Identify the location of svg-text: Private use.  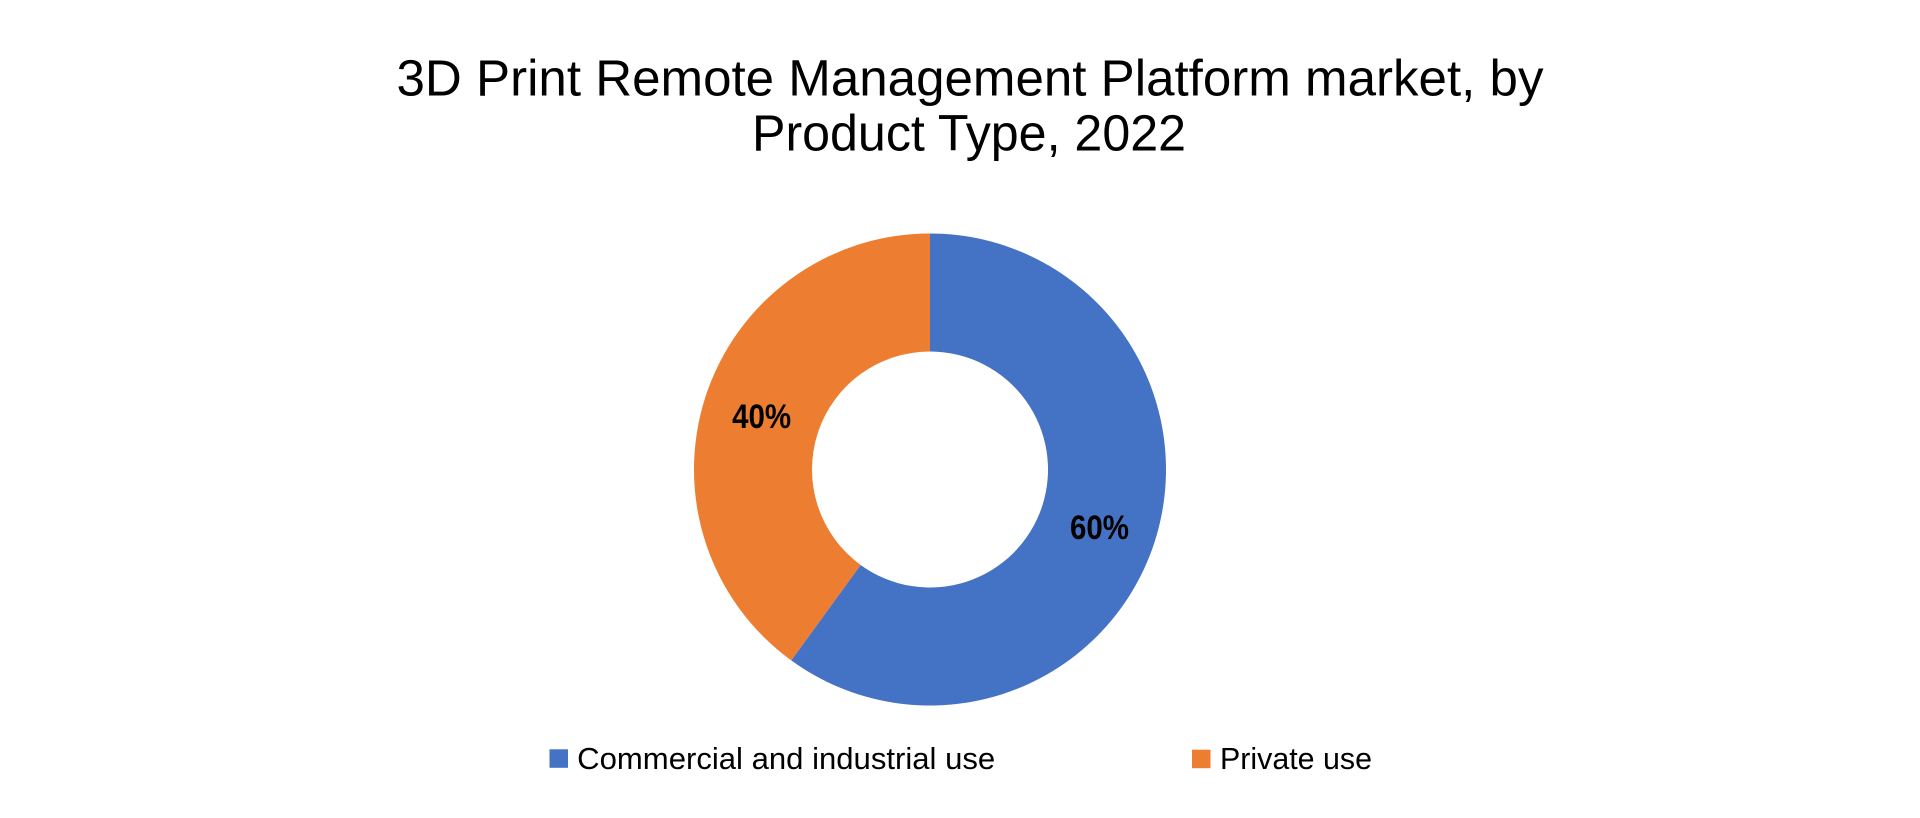
(1296, 758).